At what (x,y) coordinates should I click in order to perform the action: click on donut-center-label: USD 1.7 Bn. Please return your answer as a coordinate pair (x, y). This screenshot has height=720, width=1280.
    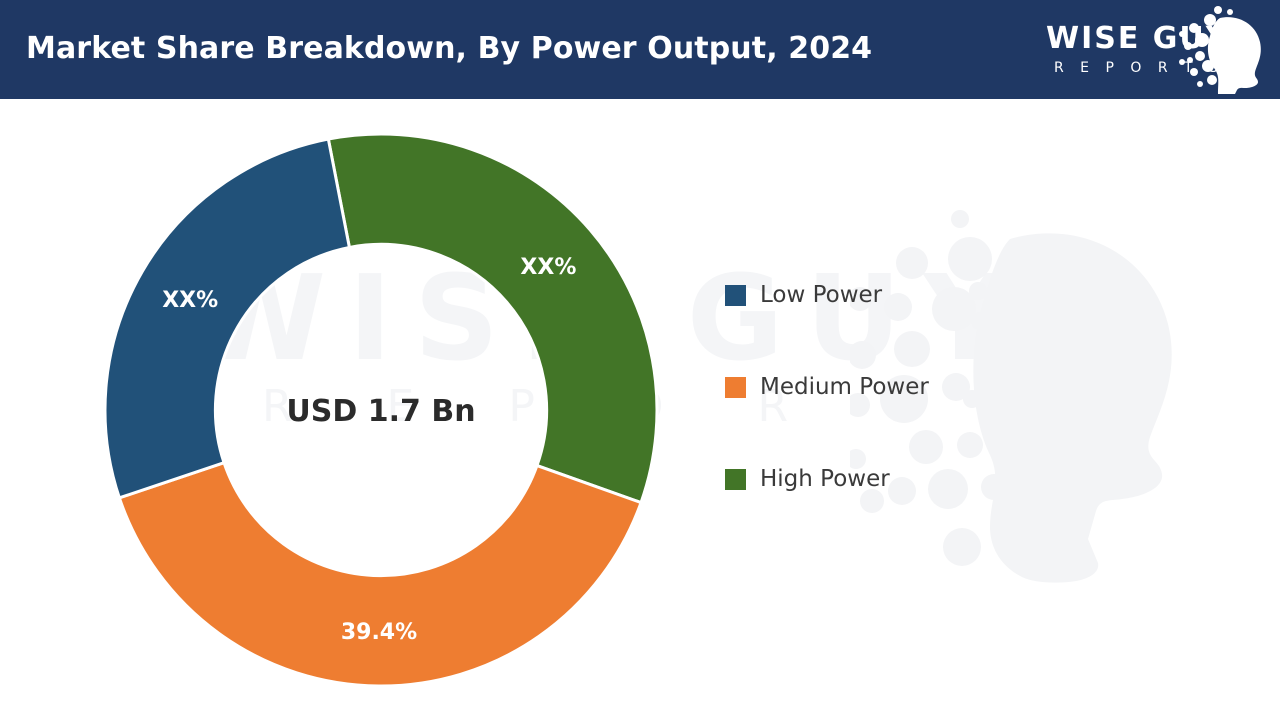
    Looking at the image, I should click on (380, 411).